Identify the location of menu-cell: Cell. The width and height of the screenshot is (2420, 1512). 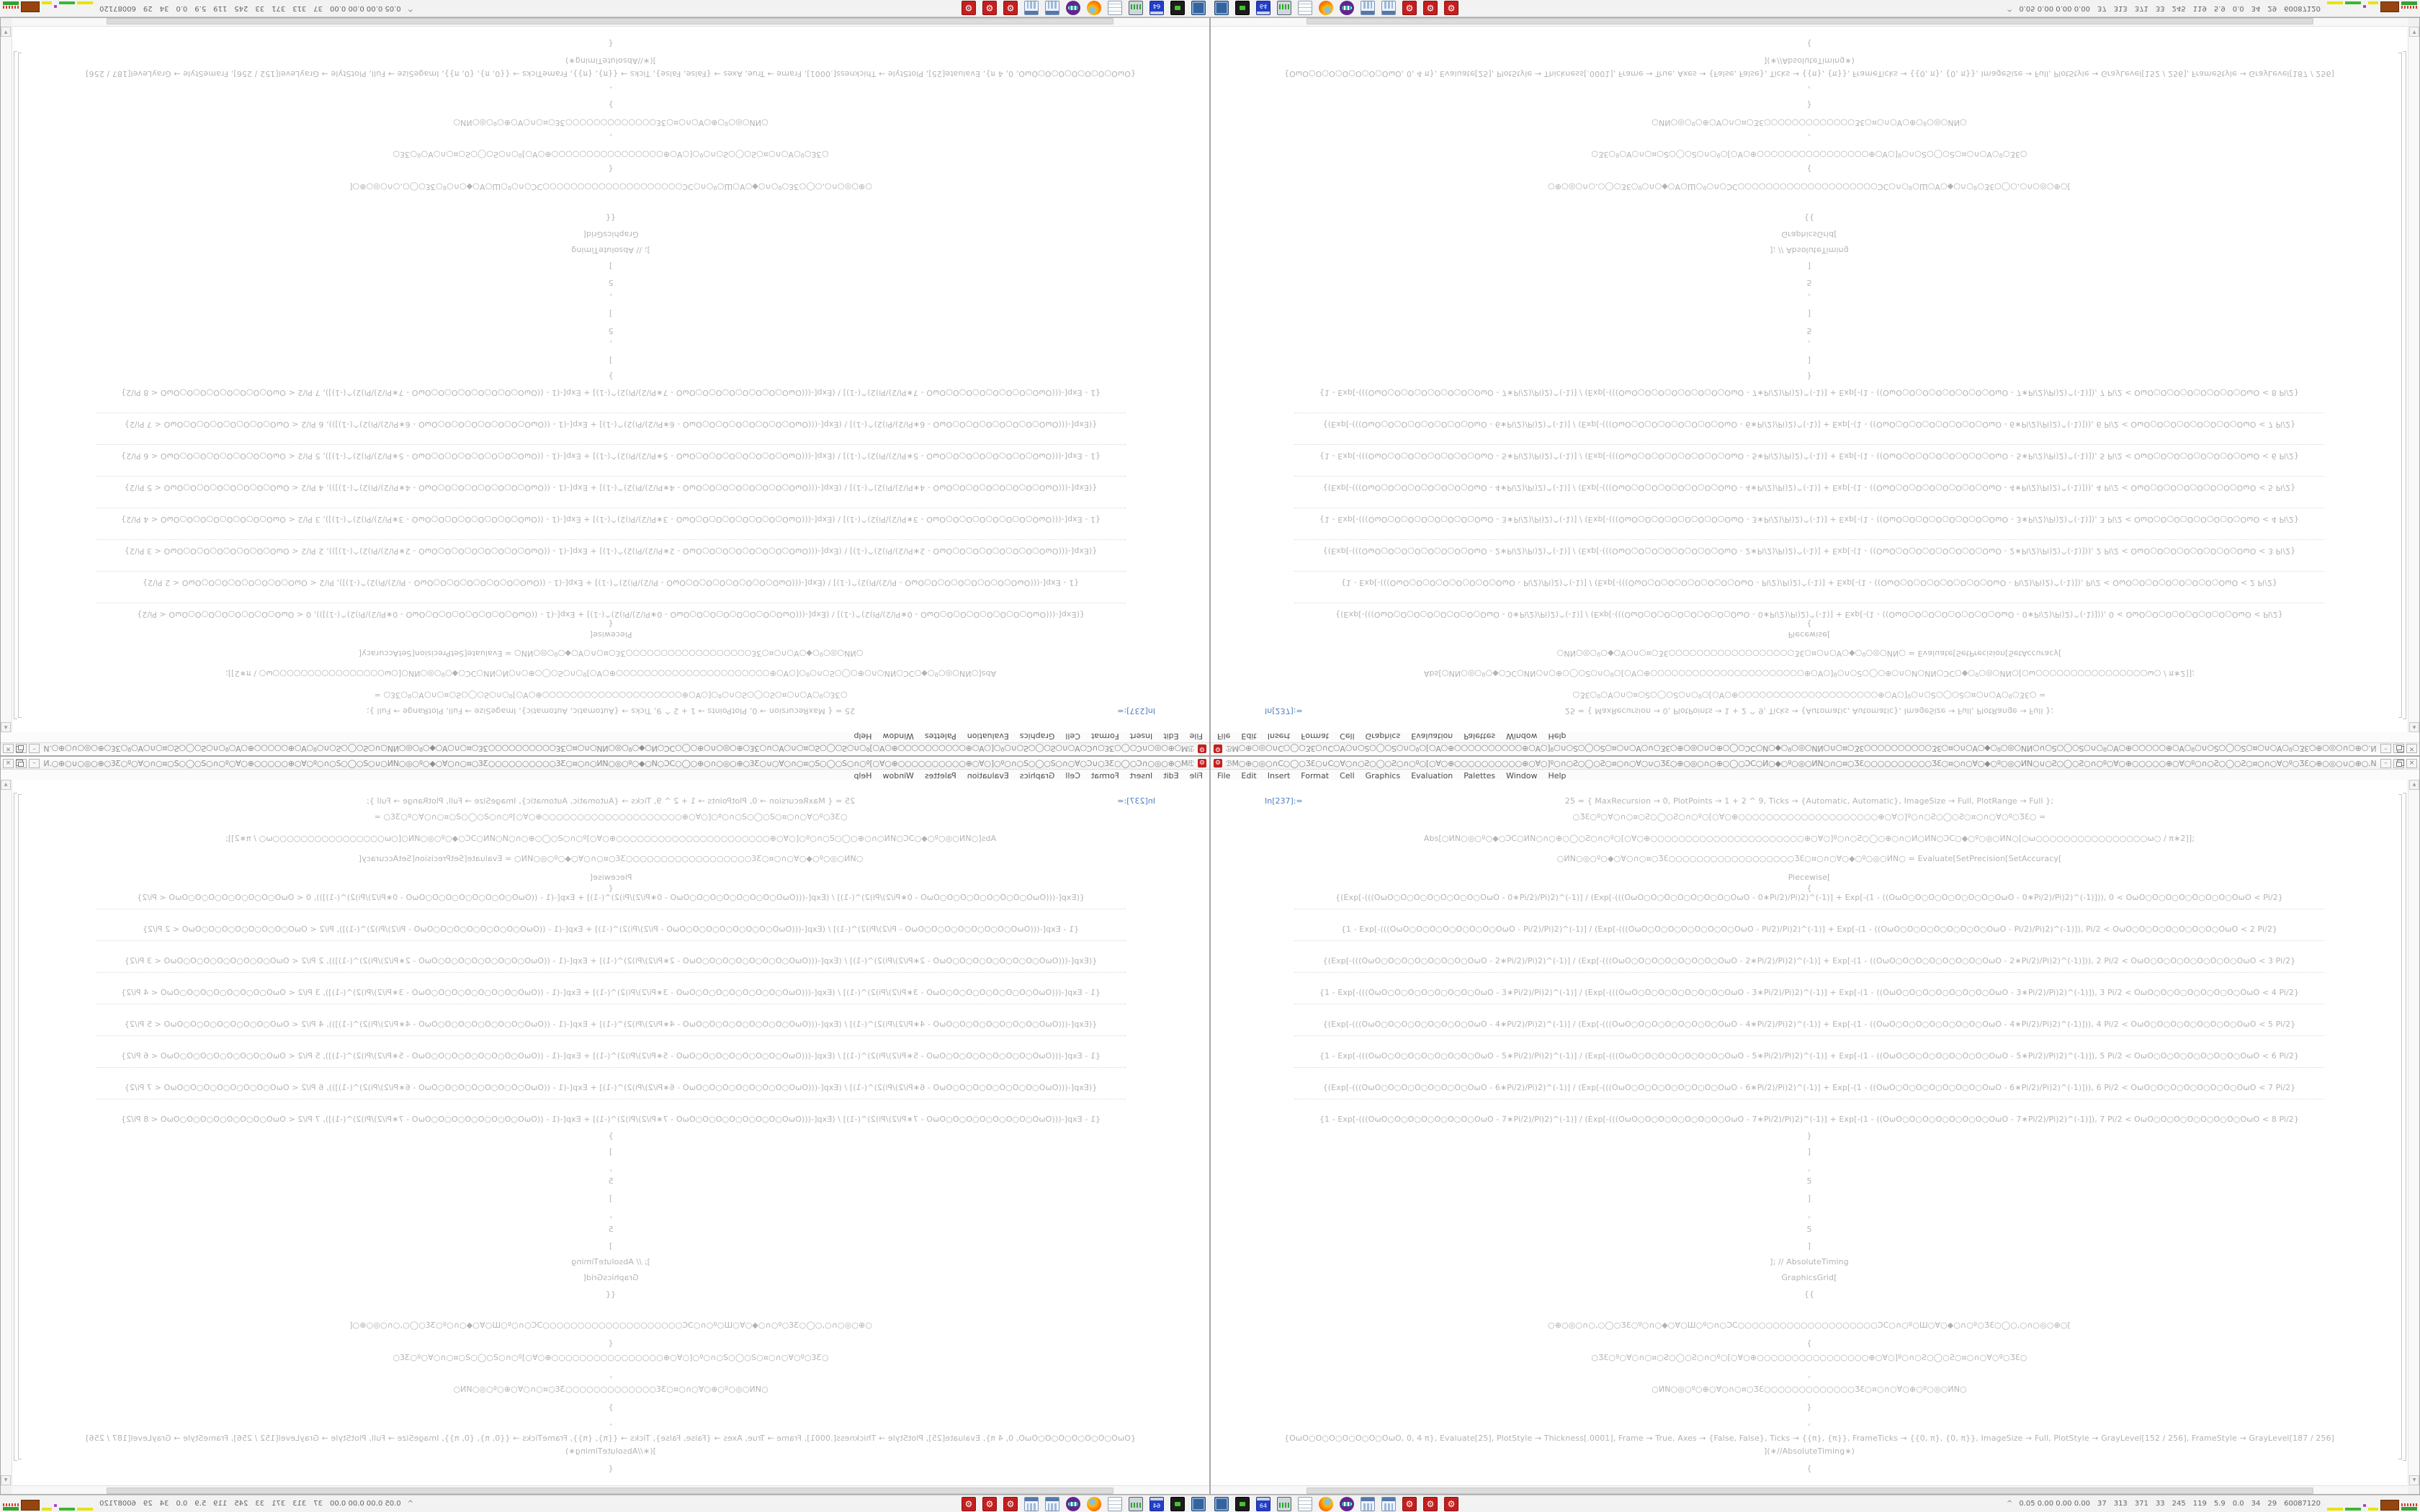
(1347, 737).